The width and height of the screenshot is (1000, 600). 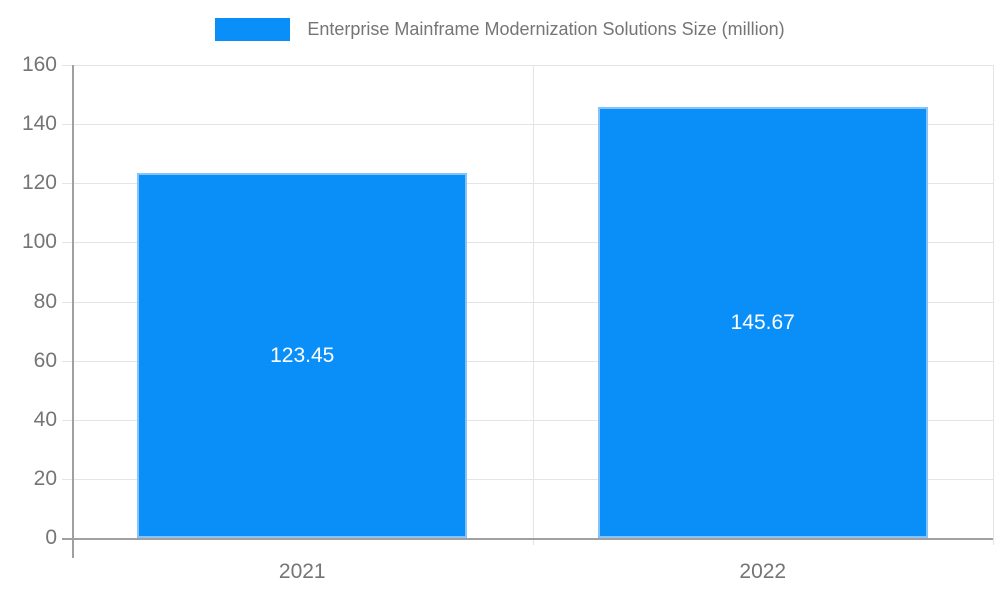 I want to click on legend-swatch, so click(x=253, y=29).